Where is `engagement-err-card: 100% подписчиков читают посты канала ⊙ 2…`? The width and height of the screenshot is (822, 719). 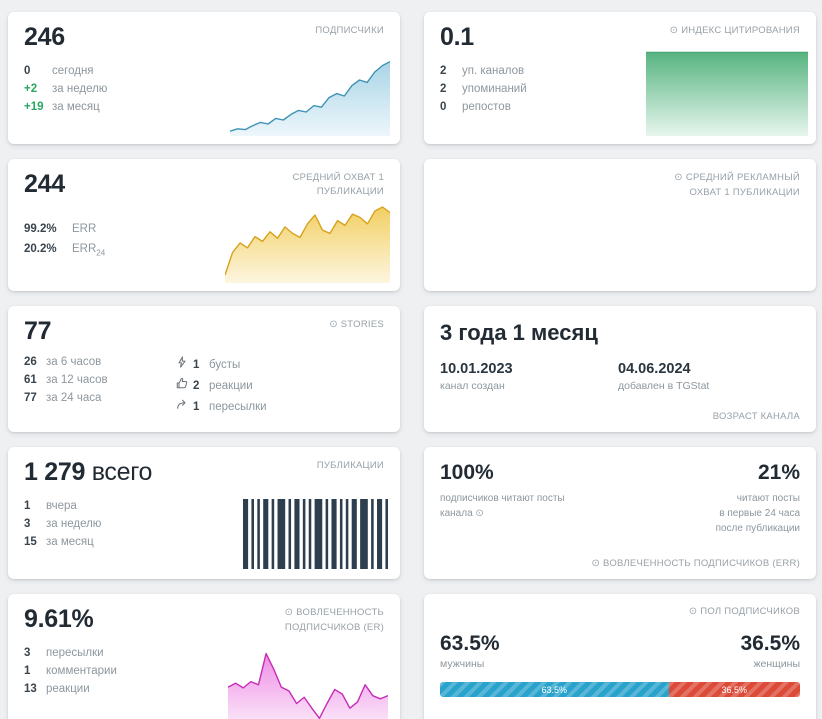 engagement-err-card: 100% подписчиков читают посты канала ⊙ 2… is located at coordinates (620, 513).